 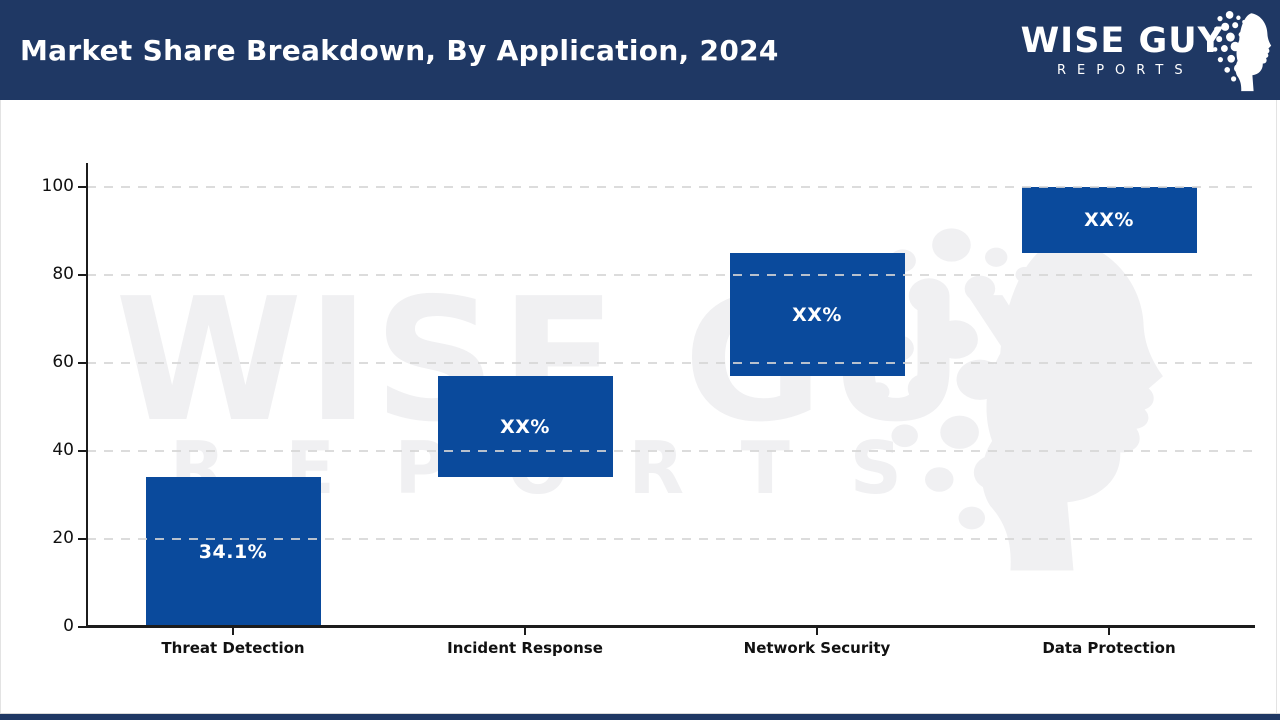 What do you see at coordinates (0, 407) in the screenshot?
I see `figure-left-border` at bounding box center [0, 407].